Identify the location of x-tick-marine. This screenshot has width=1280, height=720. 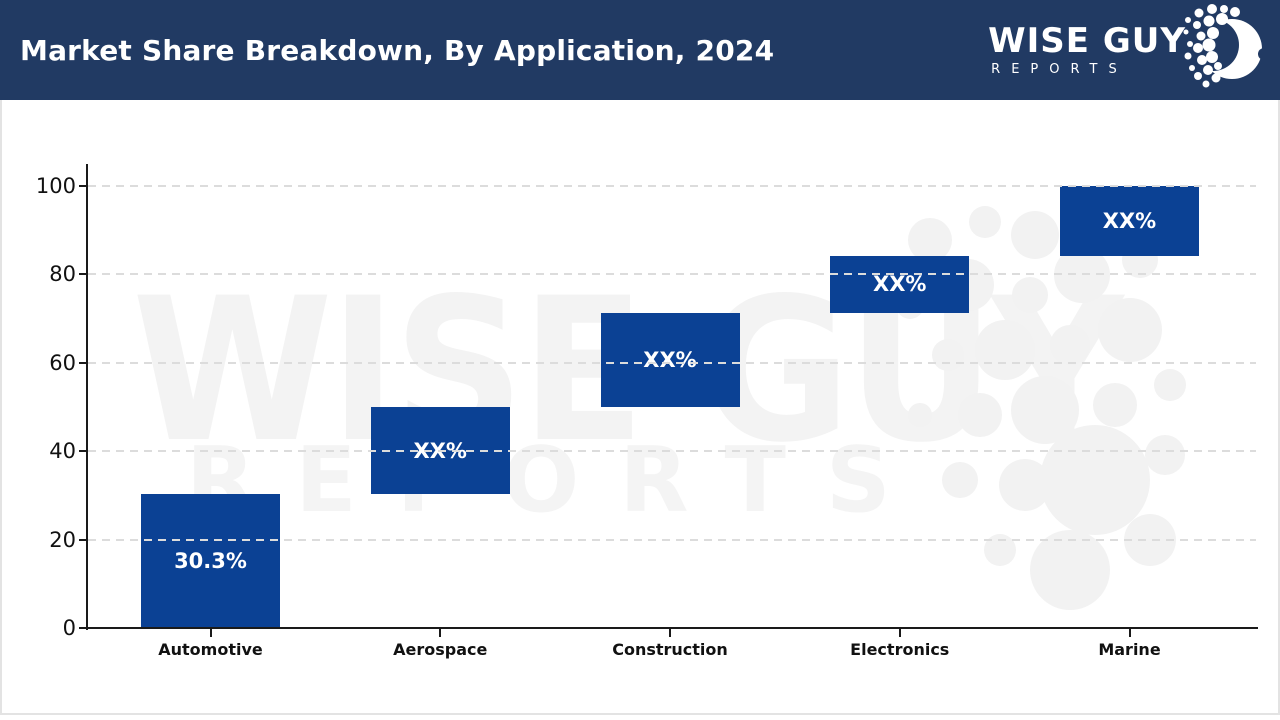
(1129, 633).